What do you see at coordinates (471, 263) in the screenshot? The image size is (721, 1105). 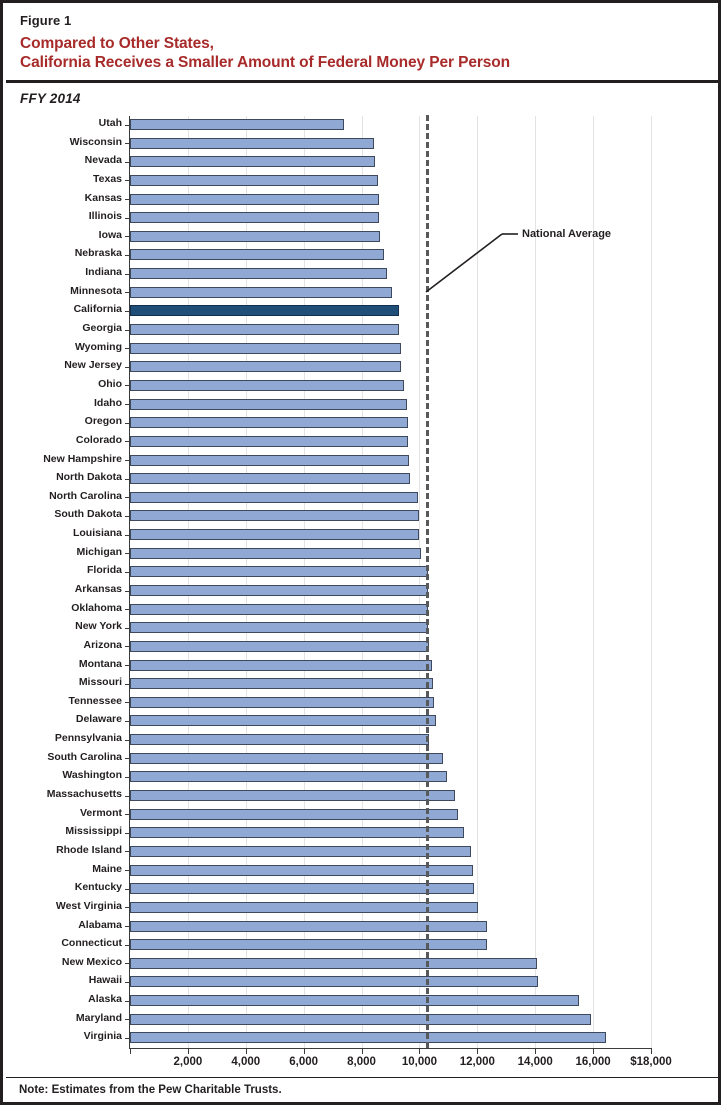 I see `national-average-leader-line` at bounding box center [471, 263].